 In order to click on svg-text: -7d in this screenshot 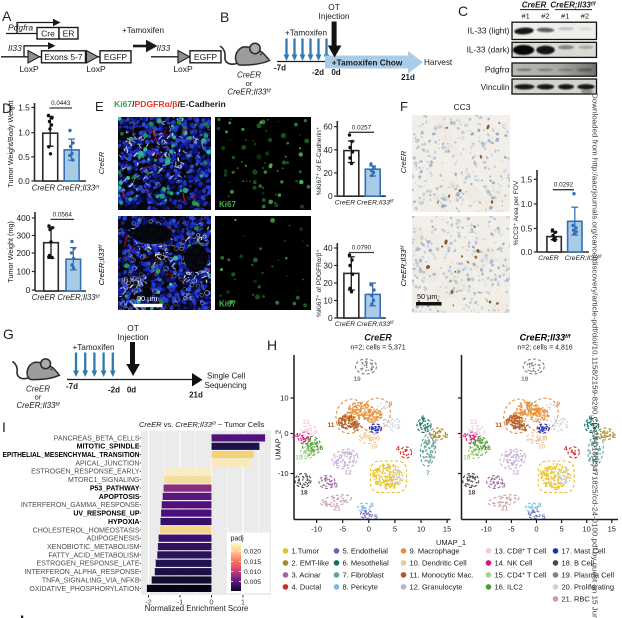, I will do `click(72, 386)`.